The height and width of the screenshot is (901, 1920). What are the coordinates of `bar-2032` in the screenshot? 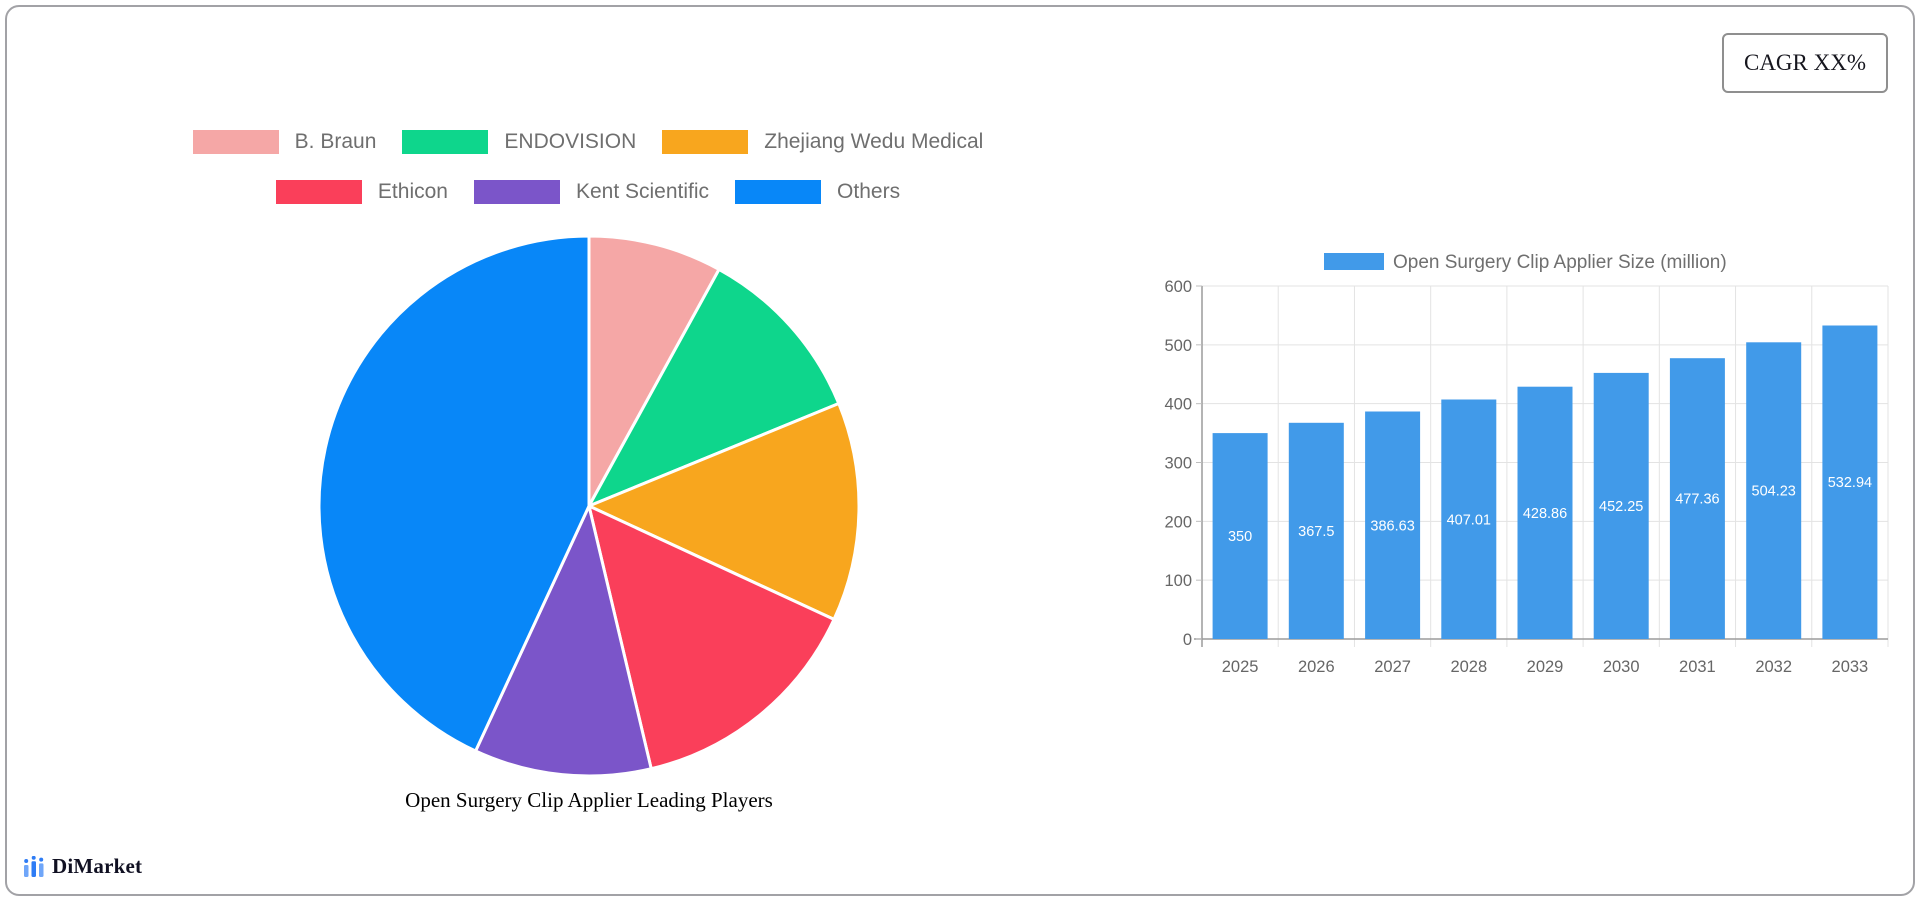 It's located at (1774, 490).